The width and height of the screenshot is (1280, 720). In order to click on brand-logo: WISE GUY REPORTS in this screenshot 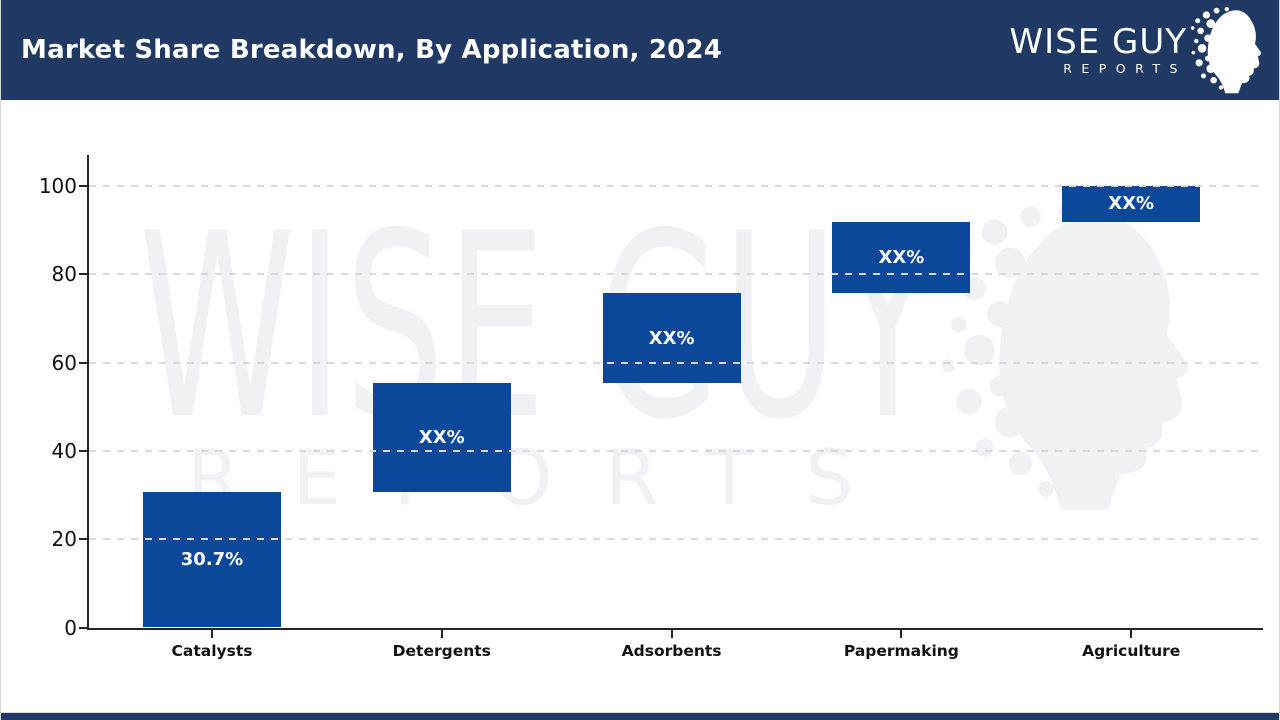, I will do `click(1136, 50)`.